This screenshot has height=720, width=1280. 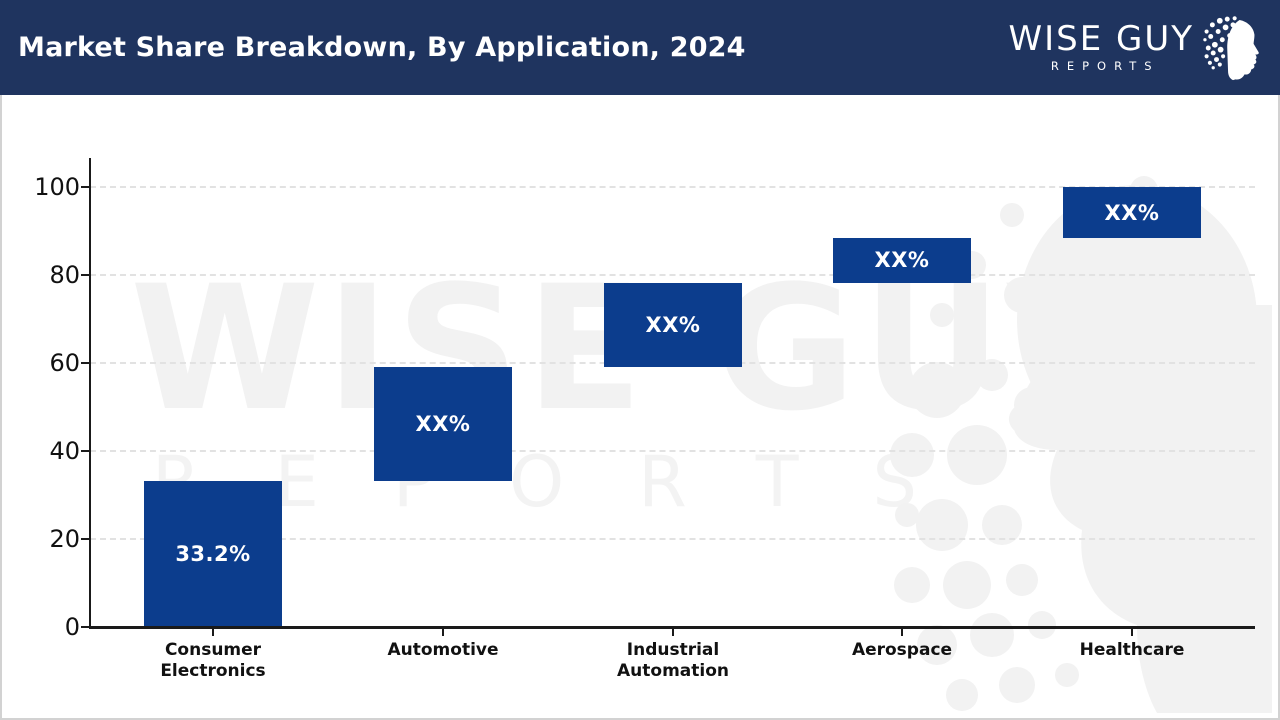 What do you see at coordinates (64, 539) in the screenshot?
I see `y-tick-label-20: 20` at bounding box center [64, 539].